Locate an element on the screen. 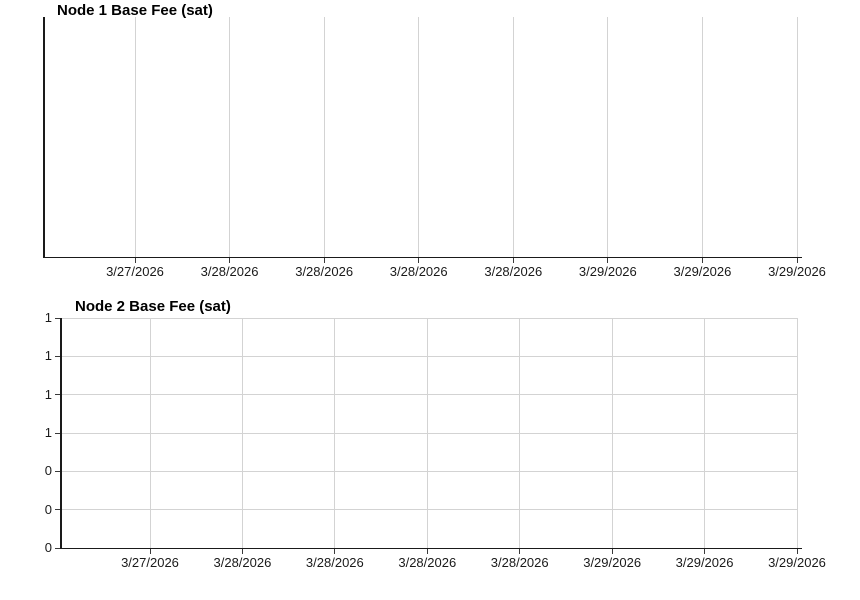 The height and width of the screenshot is (600, 860). chart-title: Node 2 Base Fee (sat) is located at coordinates (153, 306).